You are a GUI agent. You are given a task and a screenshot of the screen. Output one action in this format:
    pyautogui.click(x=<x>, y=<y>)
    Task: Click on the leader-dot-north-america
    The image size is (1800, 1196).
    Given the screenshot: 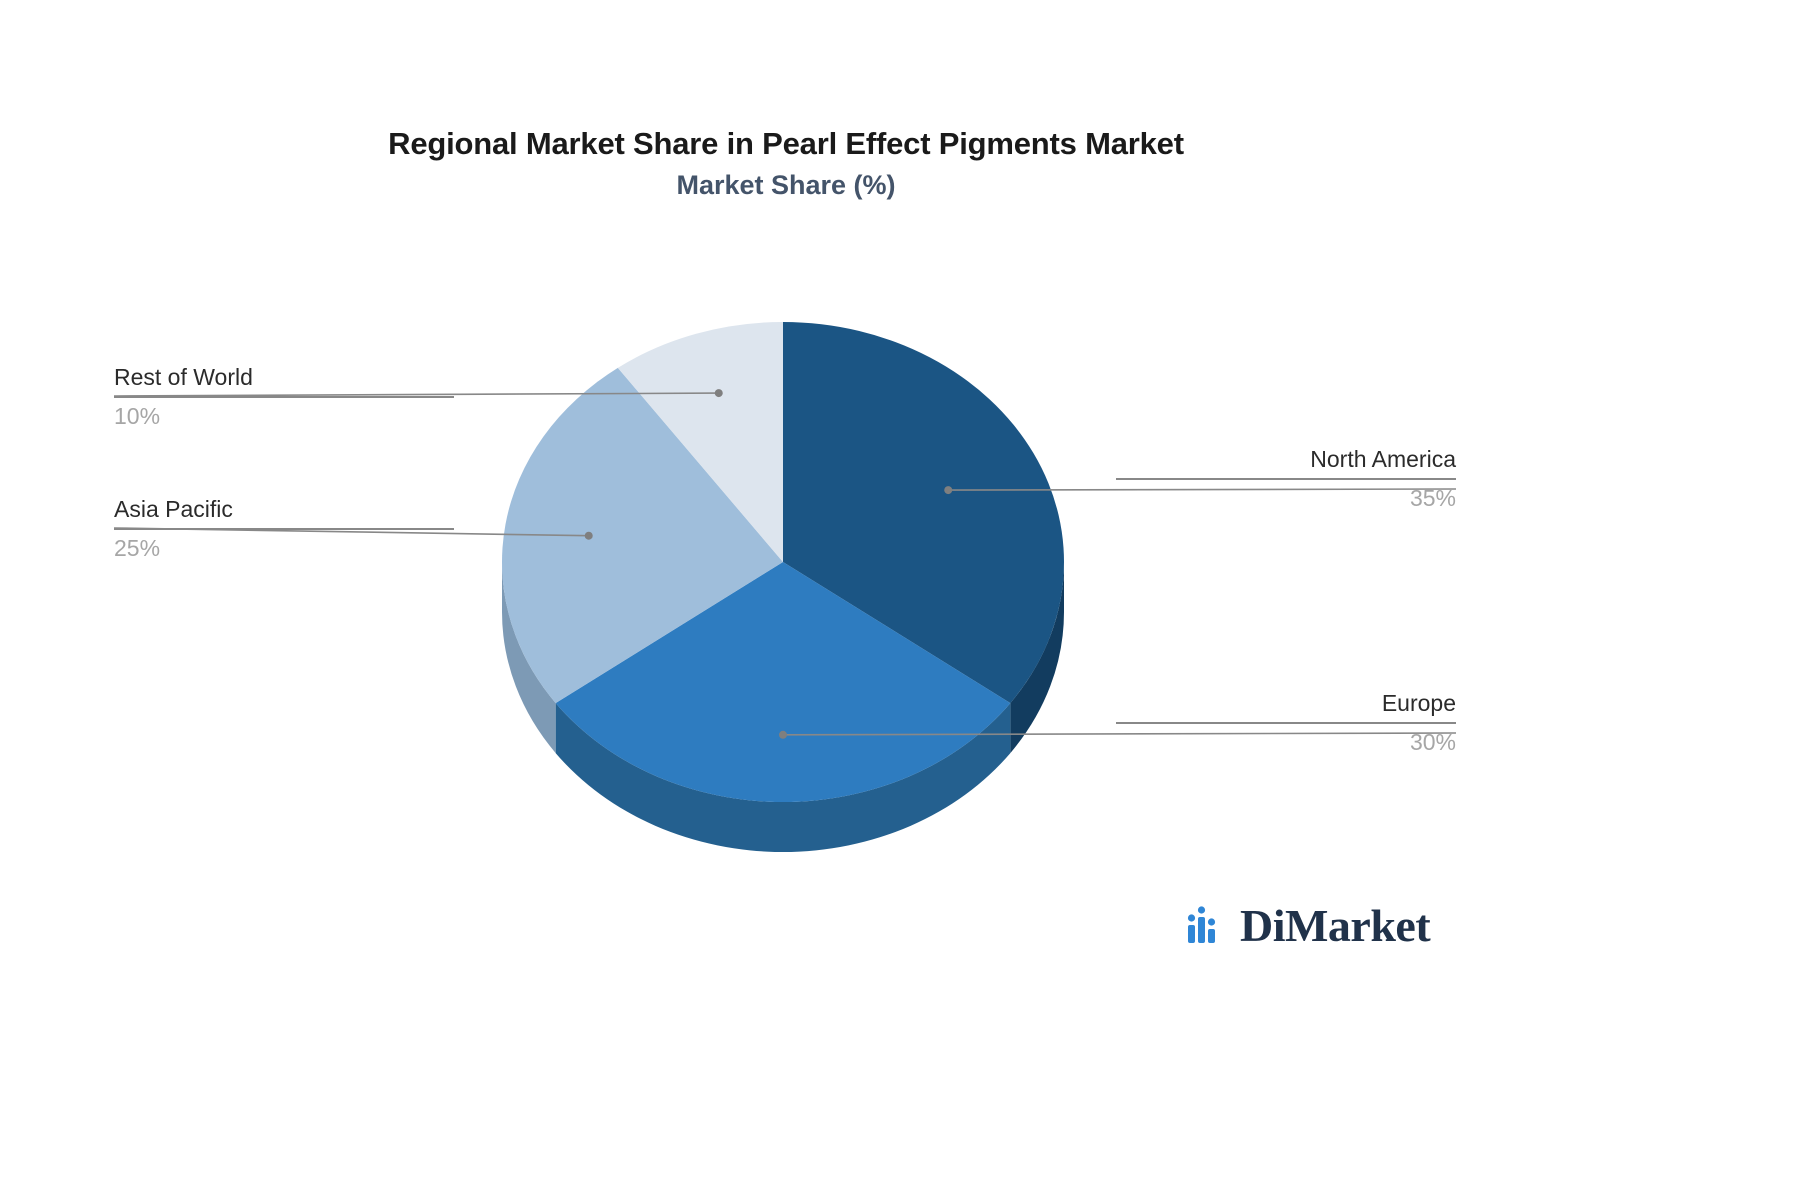 What is the action you would take?
    pyautogui.click(x=948, y=490)
    